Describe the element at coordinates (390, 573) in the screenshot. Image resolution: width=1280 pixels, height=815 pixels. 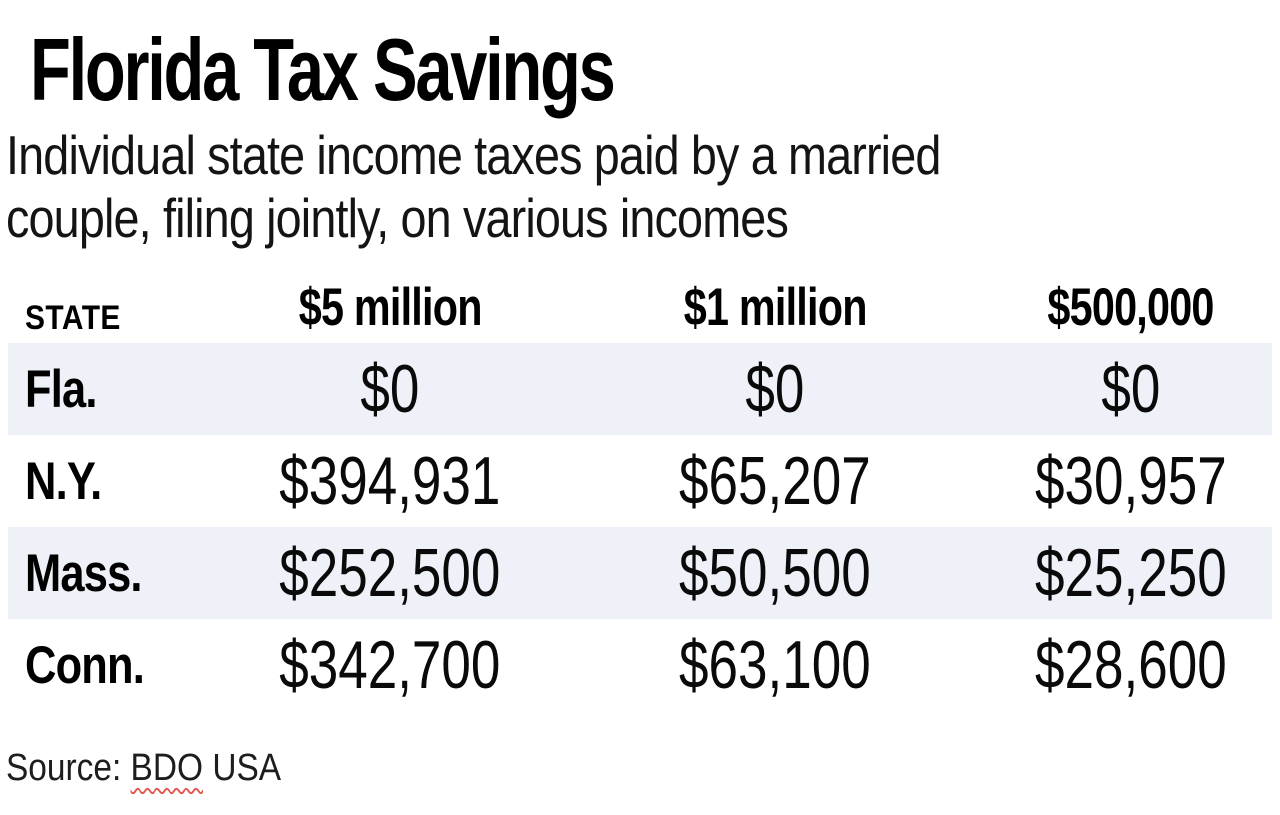
I see `cell-mass-5m: $252,500` at that location.